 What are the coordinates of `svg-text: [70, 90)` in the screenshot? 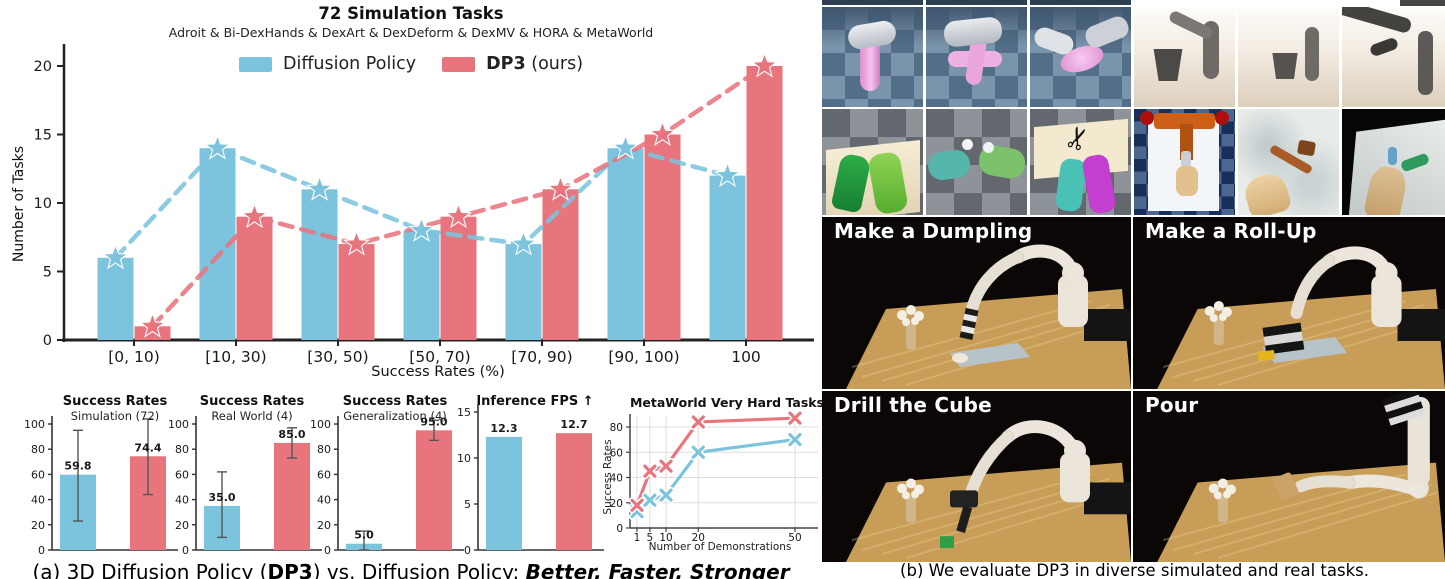 It's located at (541, 357).